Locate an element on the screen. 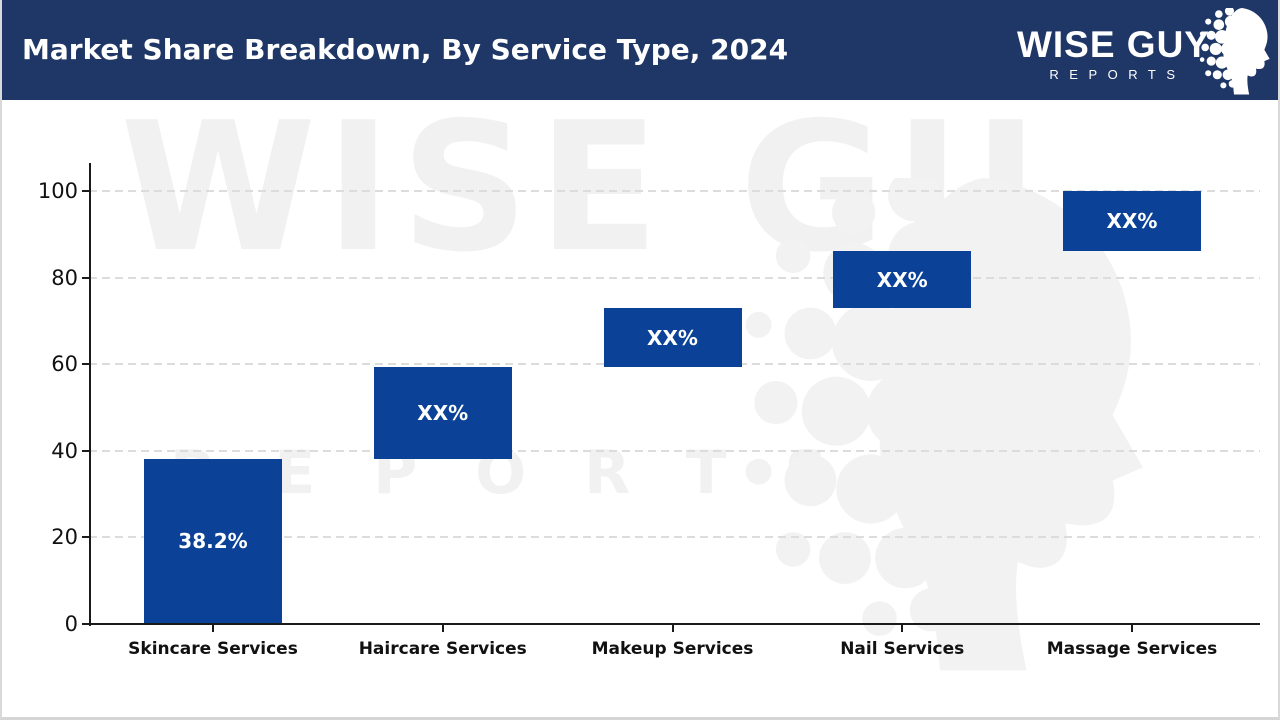 This screenshot has width=1280, height=720. category-label-0: Skincare Services is located at coordinates (213, 649).